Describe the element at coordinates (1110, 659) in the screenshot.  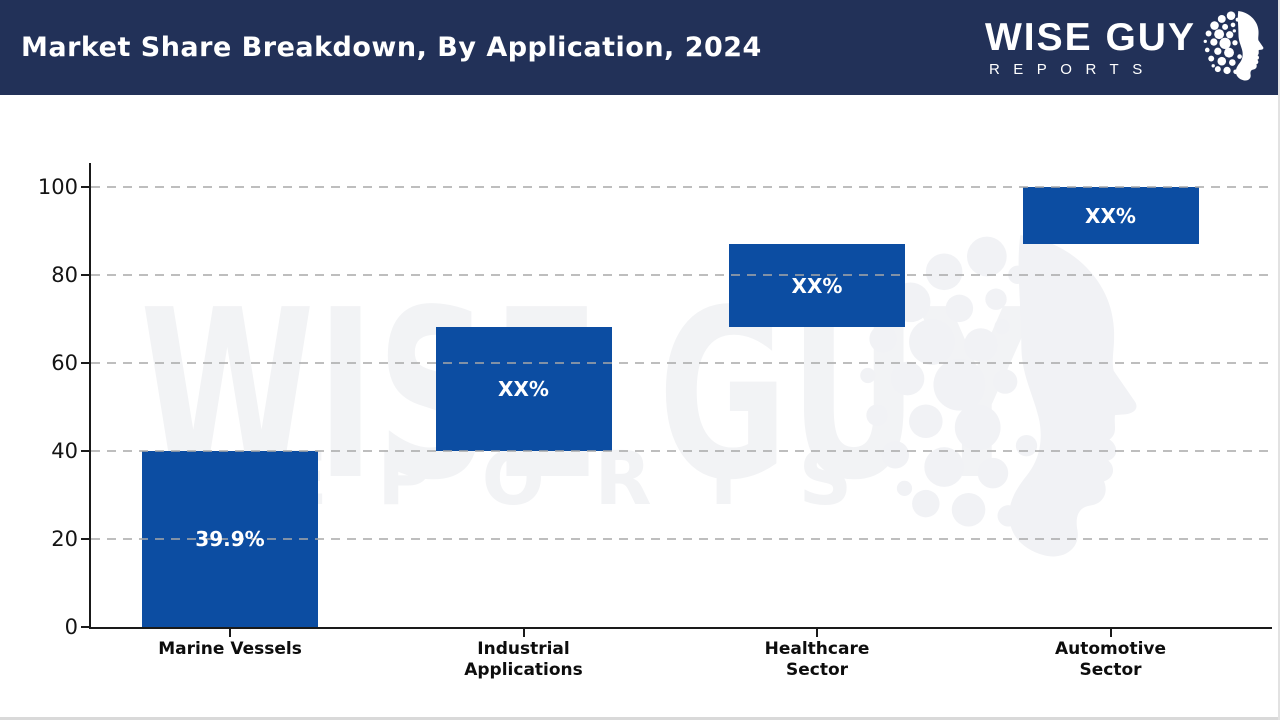
I see `category-label-3: Automotive Sector` at that location.